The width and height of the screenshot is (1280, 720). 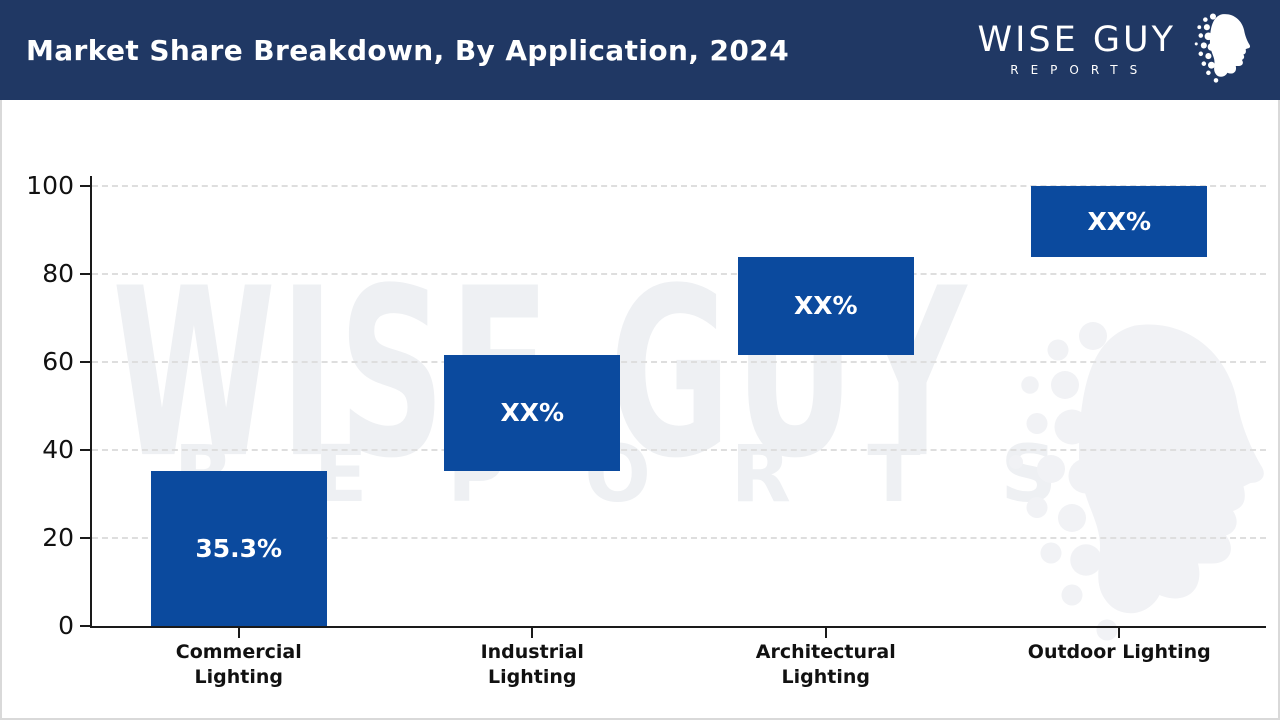 I want to click on brand-face-icon, so click(x=1222, y=48).